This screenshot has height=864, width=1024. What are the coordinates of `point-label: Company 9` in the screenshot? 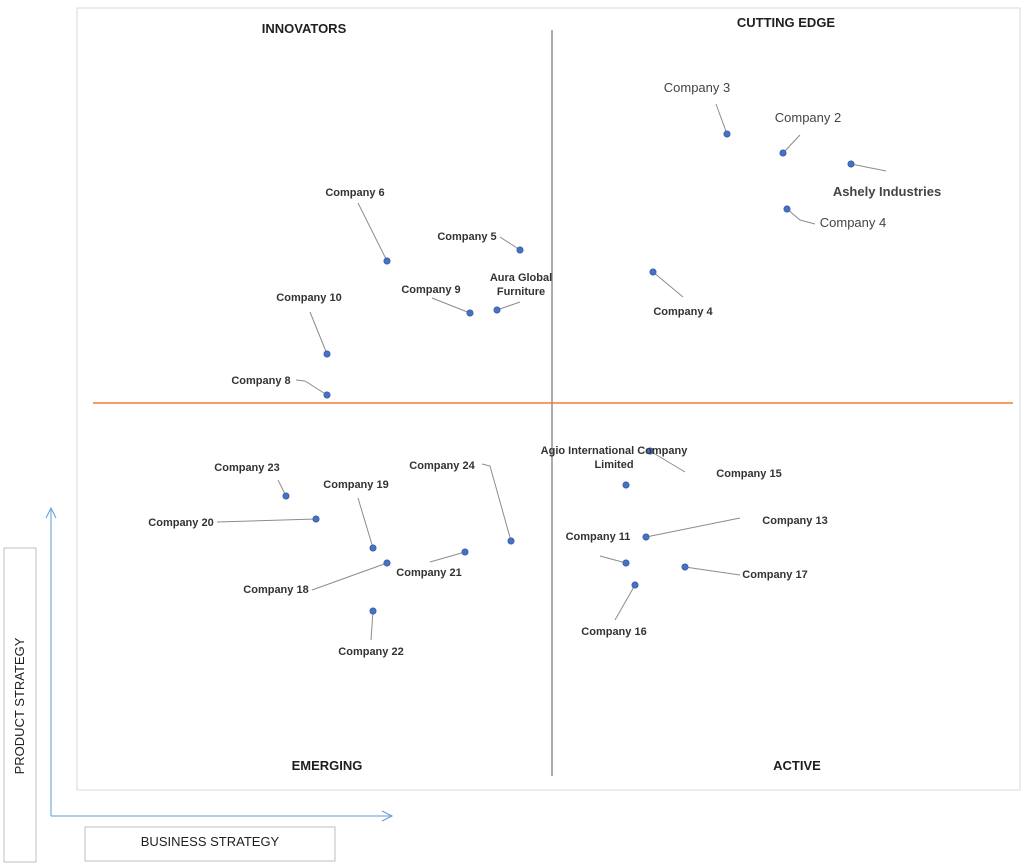 It's located at (430, 290).